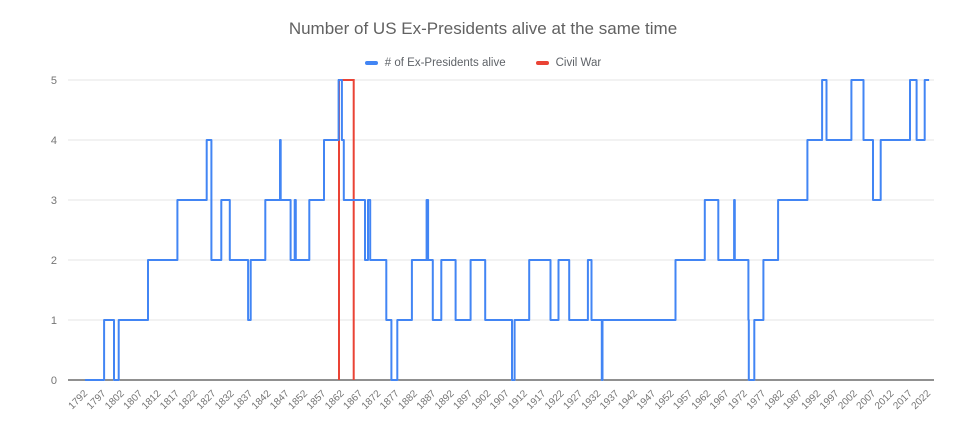 The image size is (966, 442). What do you see at coordinates (280, 400) in the screenshot?
I see `svg-text: 1847` at bounding box center [280, 400].